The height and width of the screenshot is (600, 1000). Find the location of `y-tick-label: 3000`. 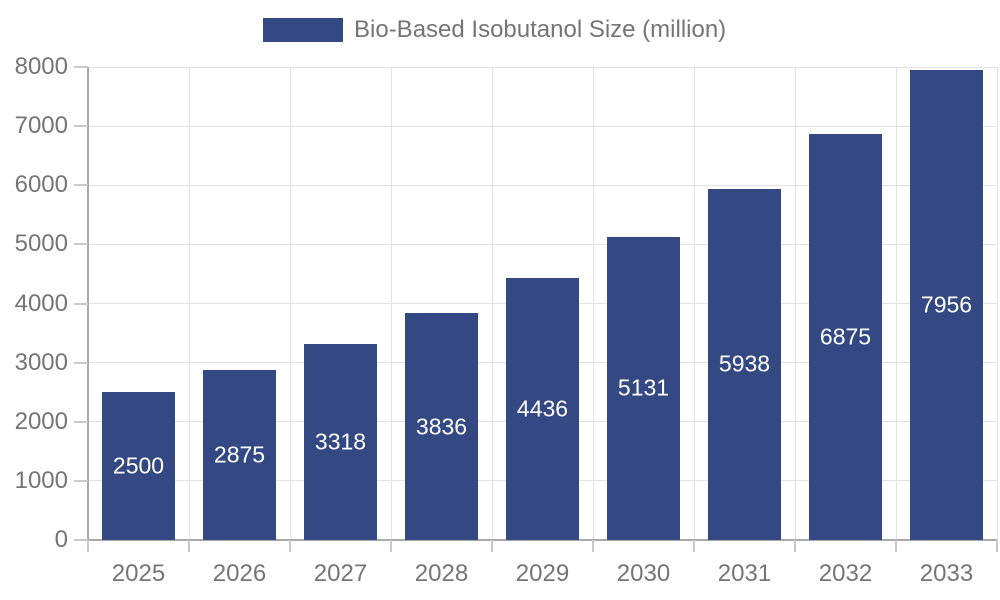

y-tick-label: 3000 is located at coordinates (41, 362).